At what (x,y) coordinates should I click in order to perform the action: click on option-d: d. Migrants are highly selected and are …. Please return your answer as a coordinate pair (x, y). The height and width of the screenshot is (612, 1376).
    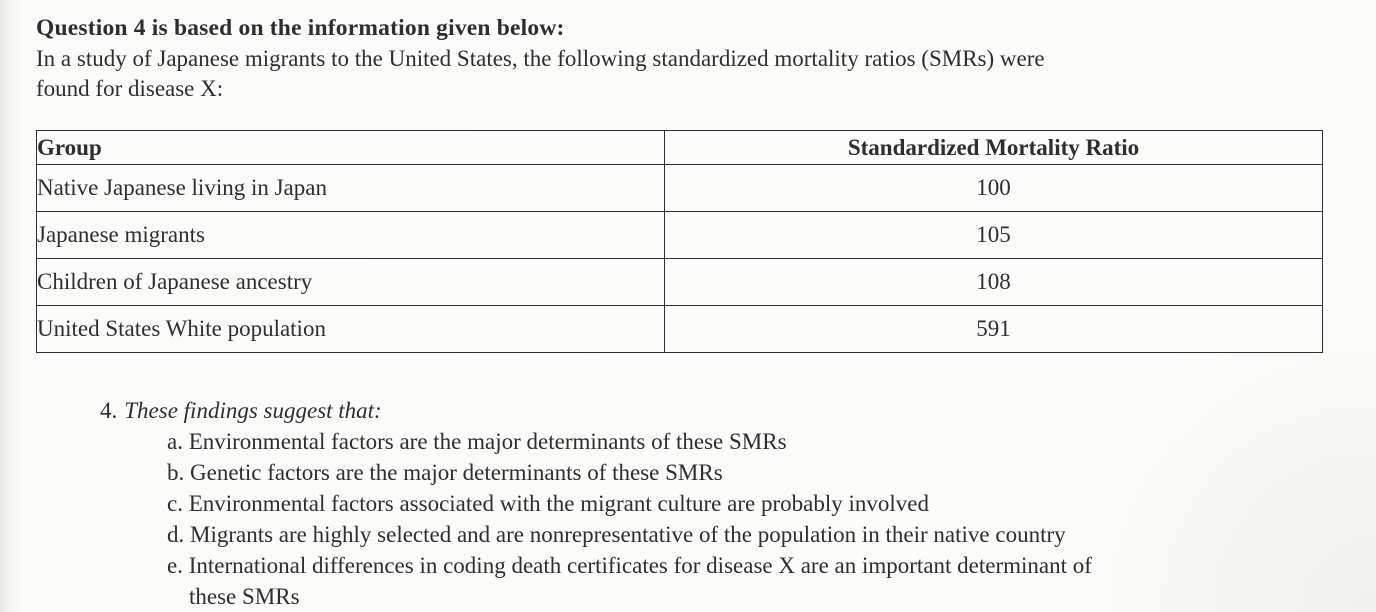
    Looking at the image, I should click on (616, 534).